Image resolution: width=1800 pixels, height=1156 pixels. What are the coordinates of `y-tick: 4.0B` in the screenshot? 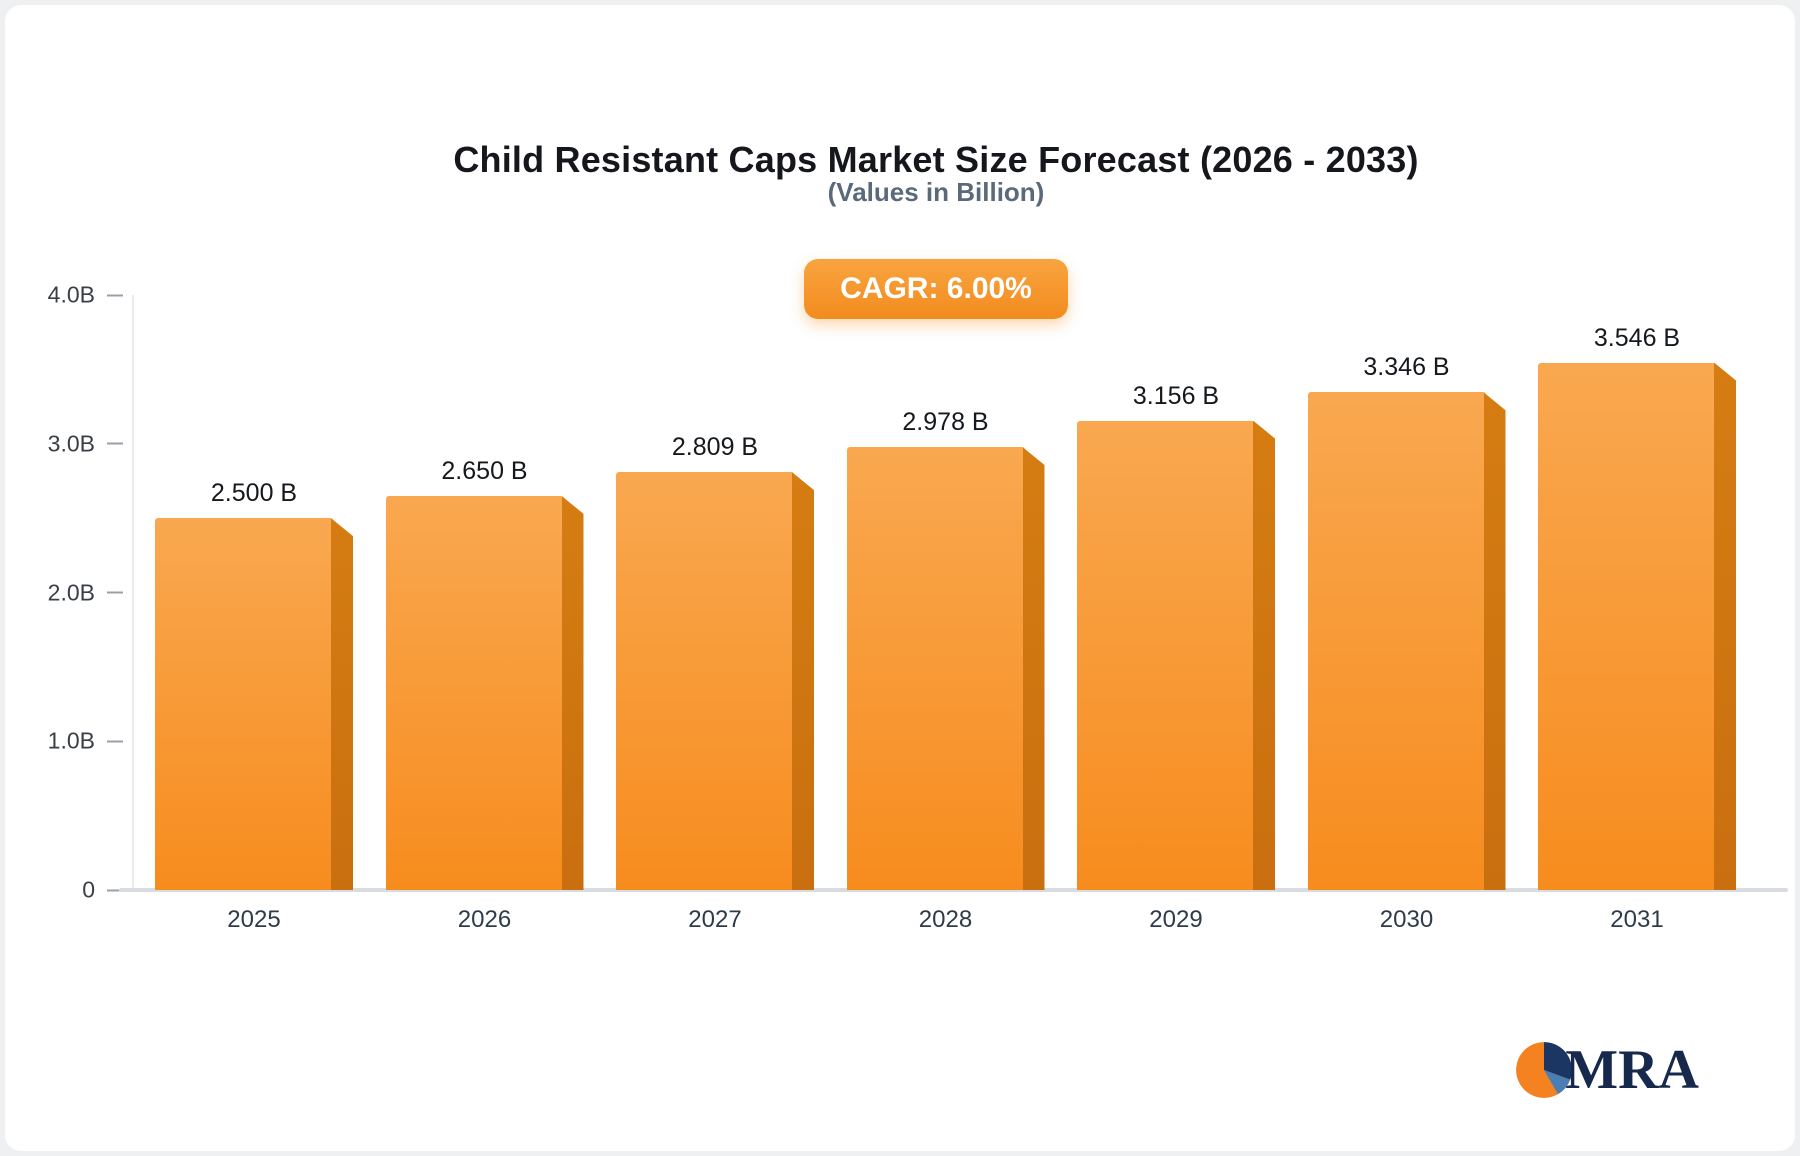 It's located at (85, 295).